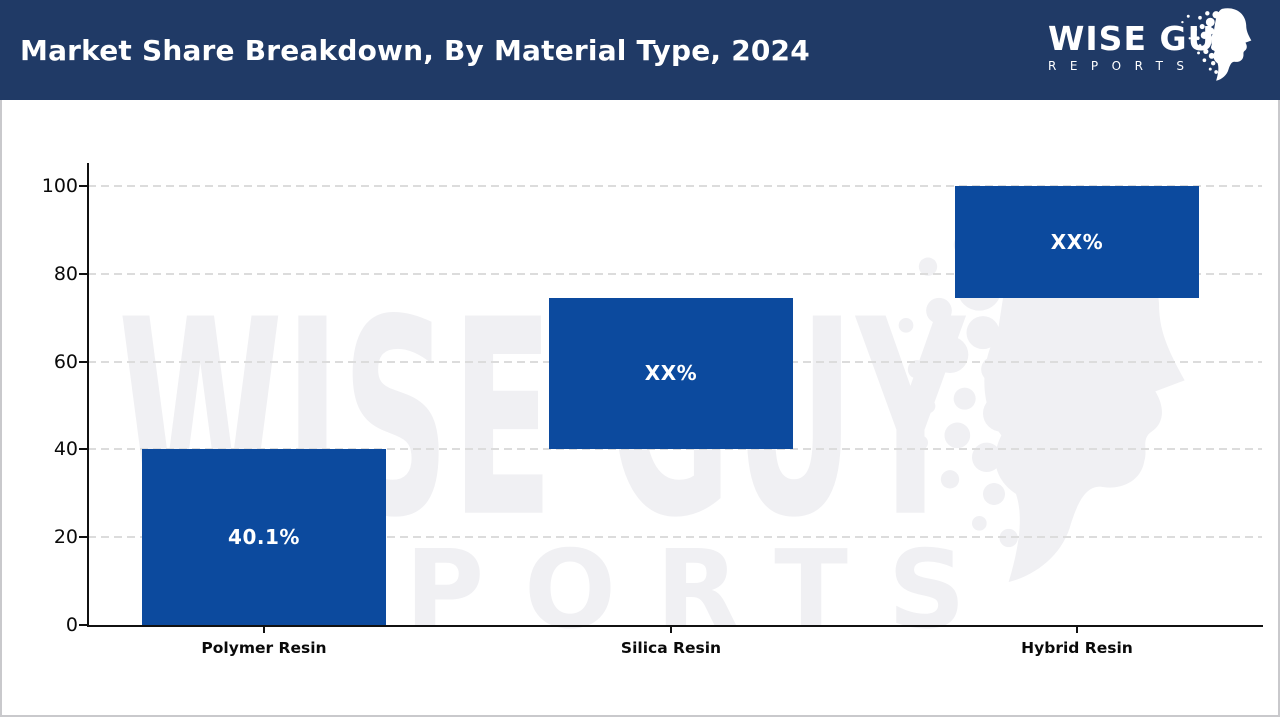  I want to click on logo-subtitle: REPORTS, so click(1123, 66).